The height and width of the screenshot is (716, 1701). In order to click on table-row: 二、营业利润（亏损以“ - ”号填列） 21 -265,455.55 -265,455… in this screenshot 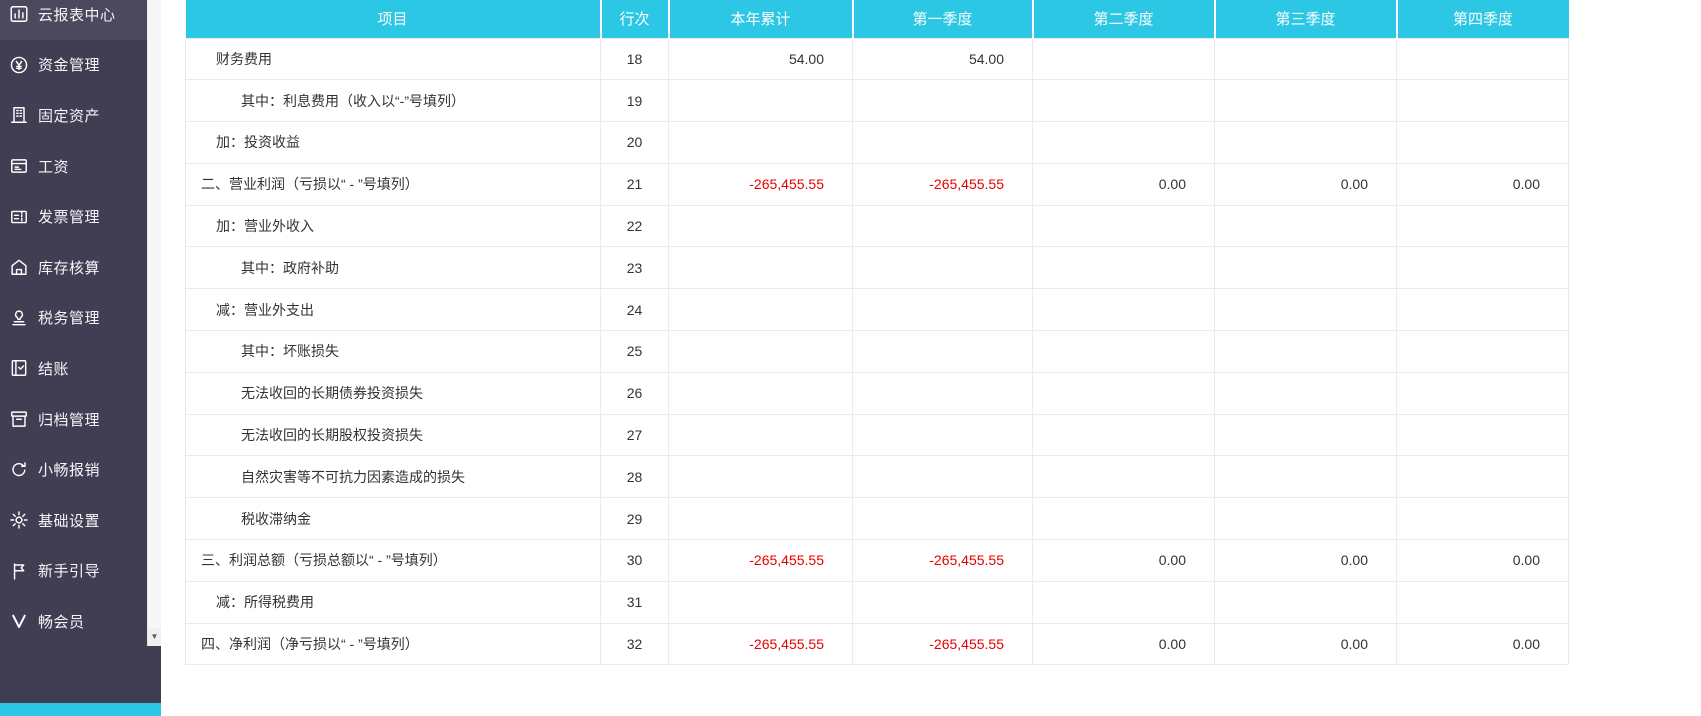, I will do `click(877, 184)`.